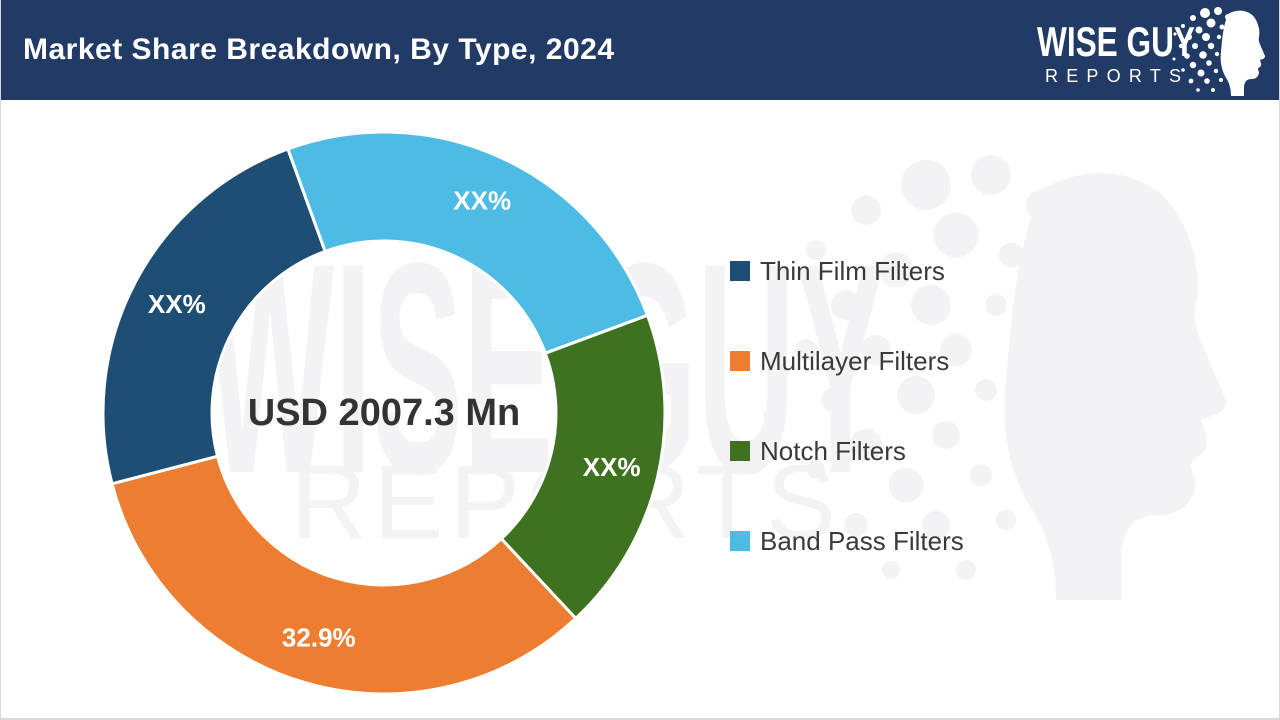 The image size is (1280, 720). I want to click on slice-label: 32.9%, so click(319, 638).